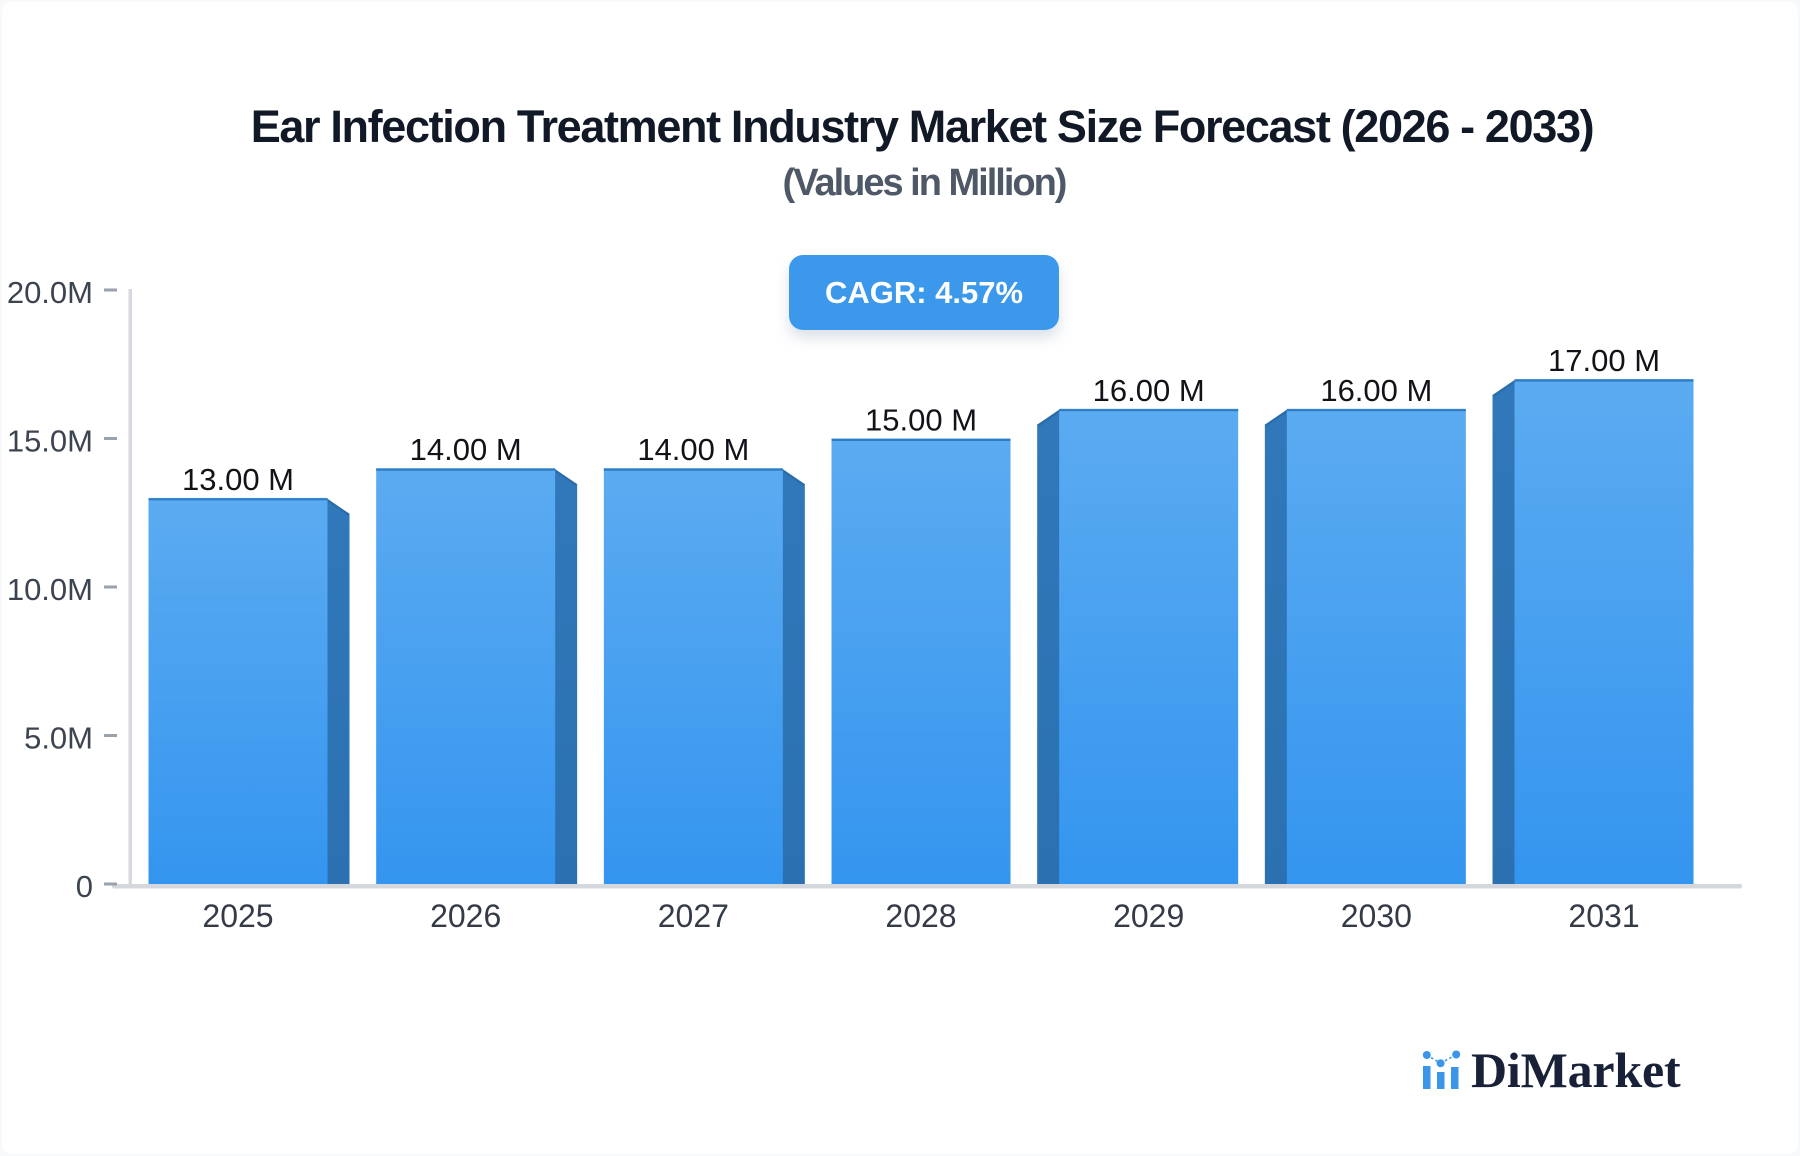 Image resolution: width=1800 pixels, height=1156 pixels. What do you see at coordinates (50, 589) in the screenshot?
I see `svg-text: 10.0M` at bounding box center [50, 589].